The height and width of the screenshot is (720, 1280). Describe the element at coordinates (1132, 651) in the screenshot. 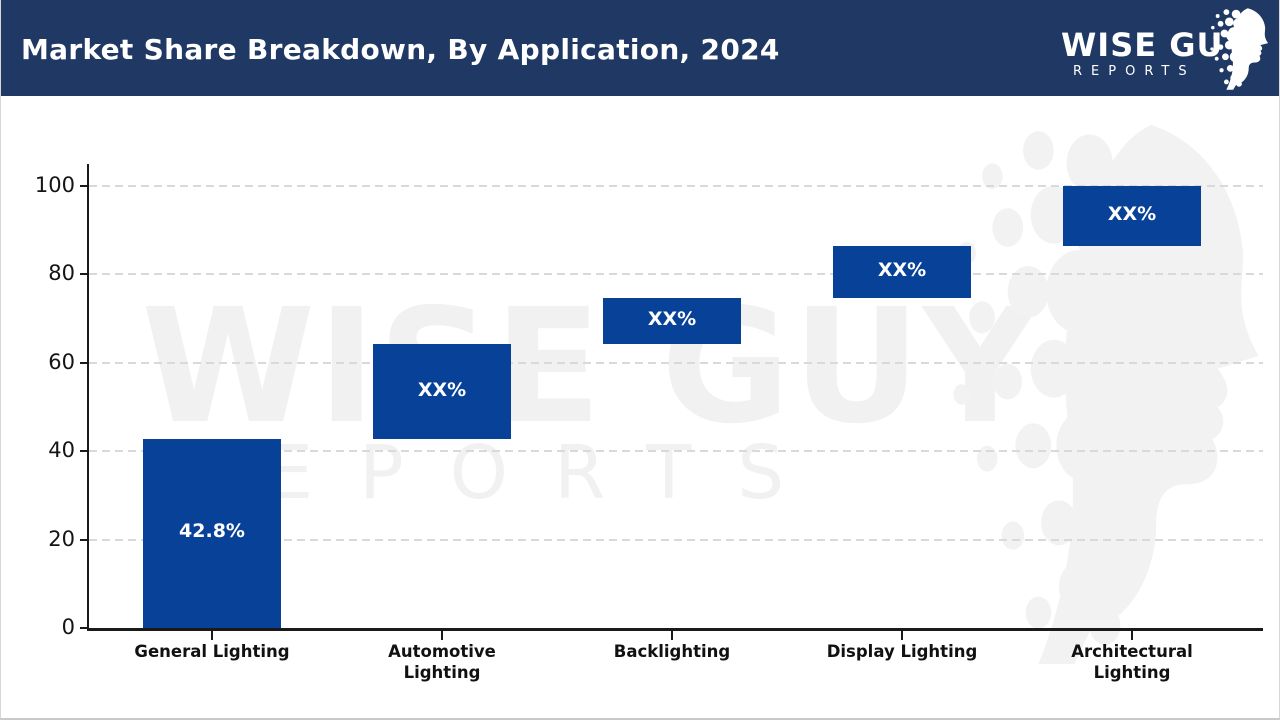

I see `category-label-line: Architectural` at that location.